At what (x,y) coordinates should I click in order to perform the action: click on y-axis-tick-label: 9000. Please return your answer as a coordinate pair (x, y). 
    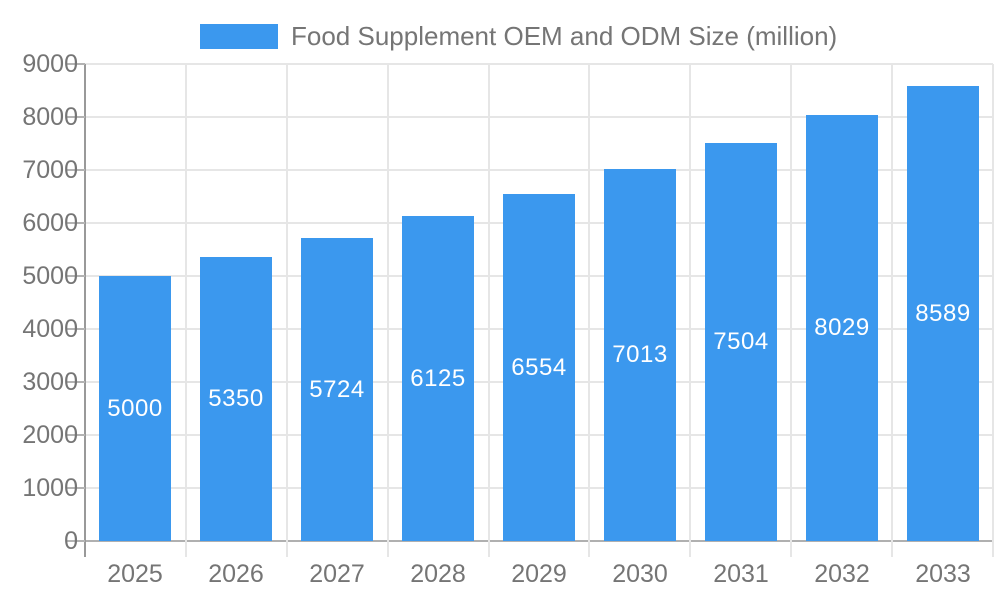
    Looking at the image, I should click on (50, 64).